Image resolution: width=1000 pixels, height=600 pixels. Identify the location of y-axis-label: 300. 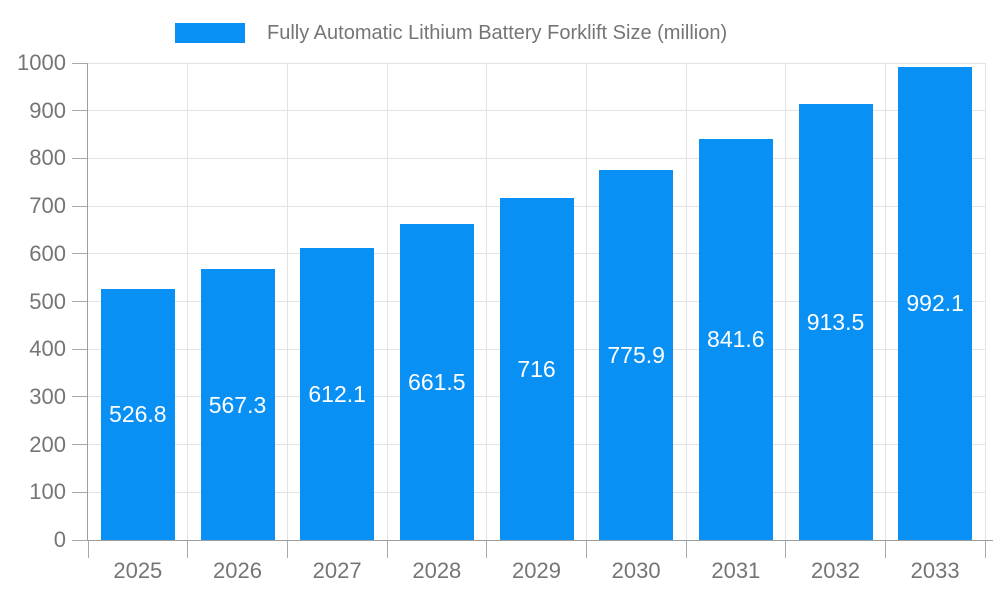
(47, 396).